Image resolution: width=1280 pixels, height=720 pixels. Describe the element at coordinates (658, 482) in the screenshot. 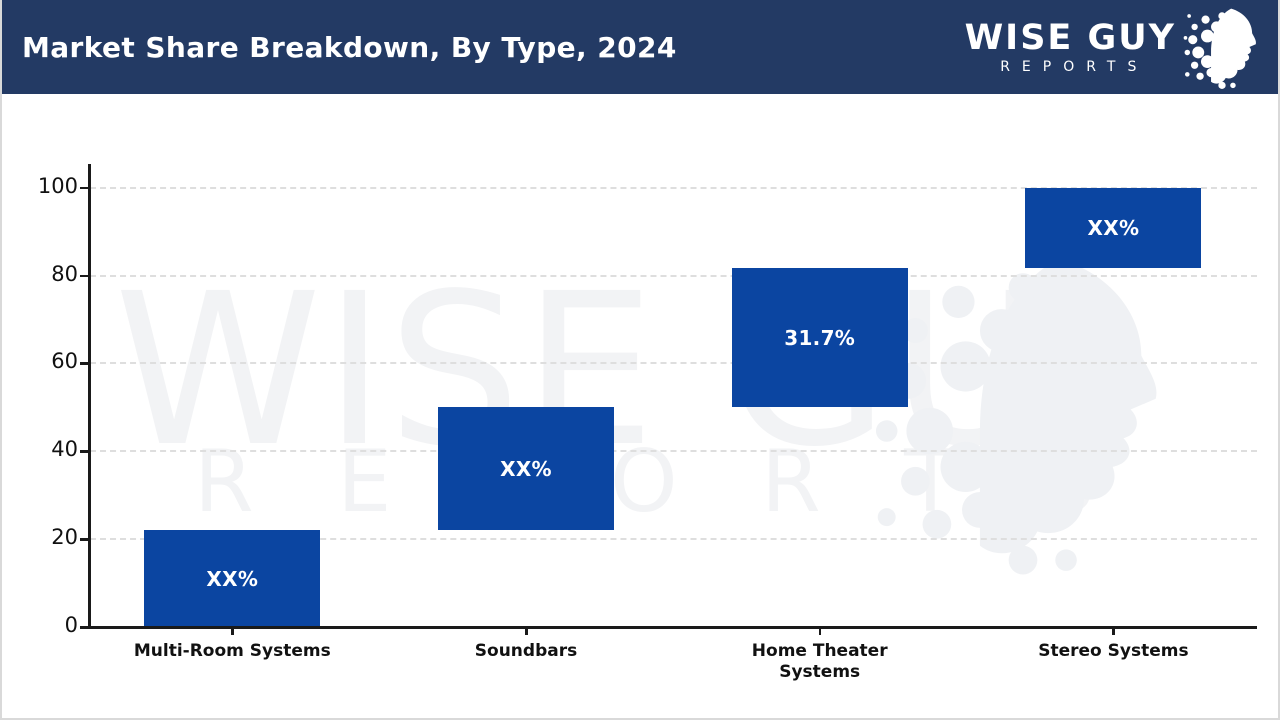

I see `watermark-reports-text: R E P O R T S` at that location.